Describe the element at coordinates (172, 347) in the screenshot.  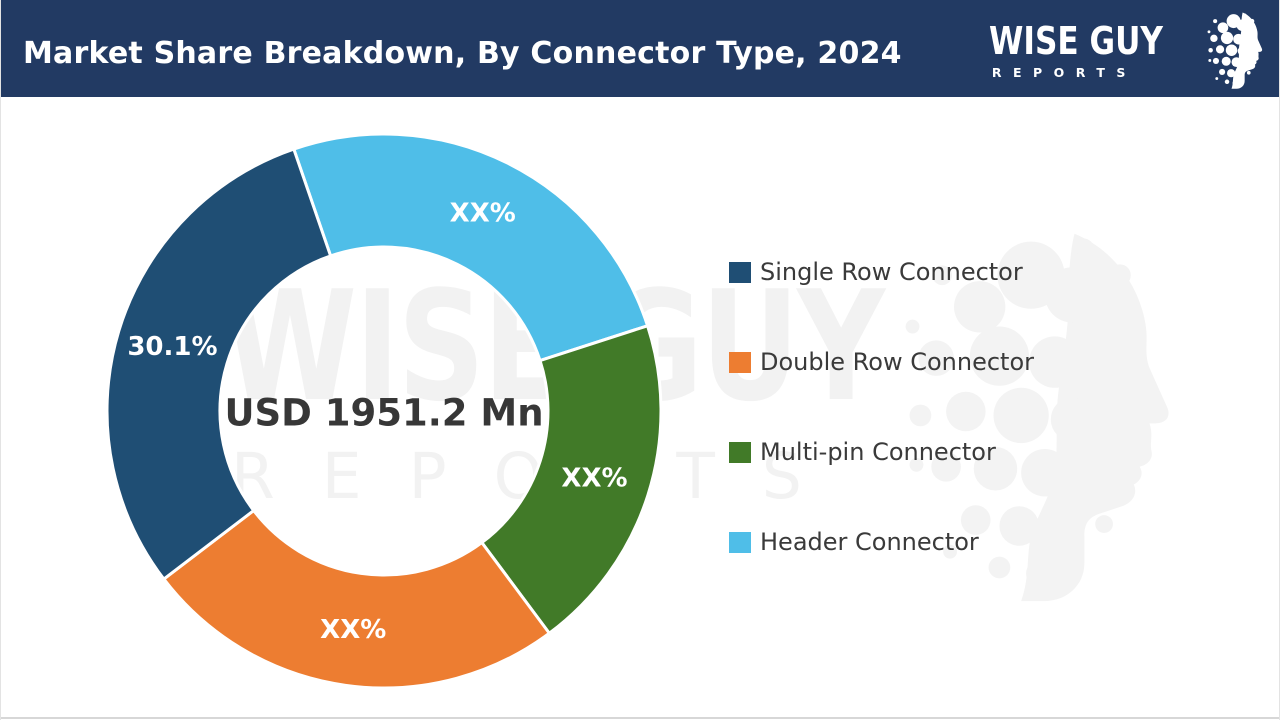
I see `slice-label: 30.1%` at that location.